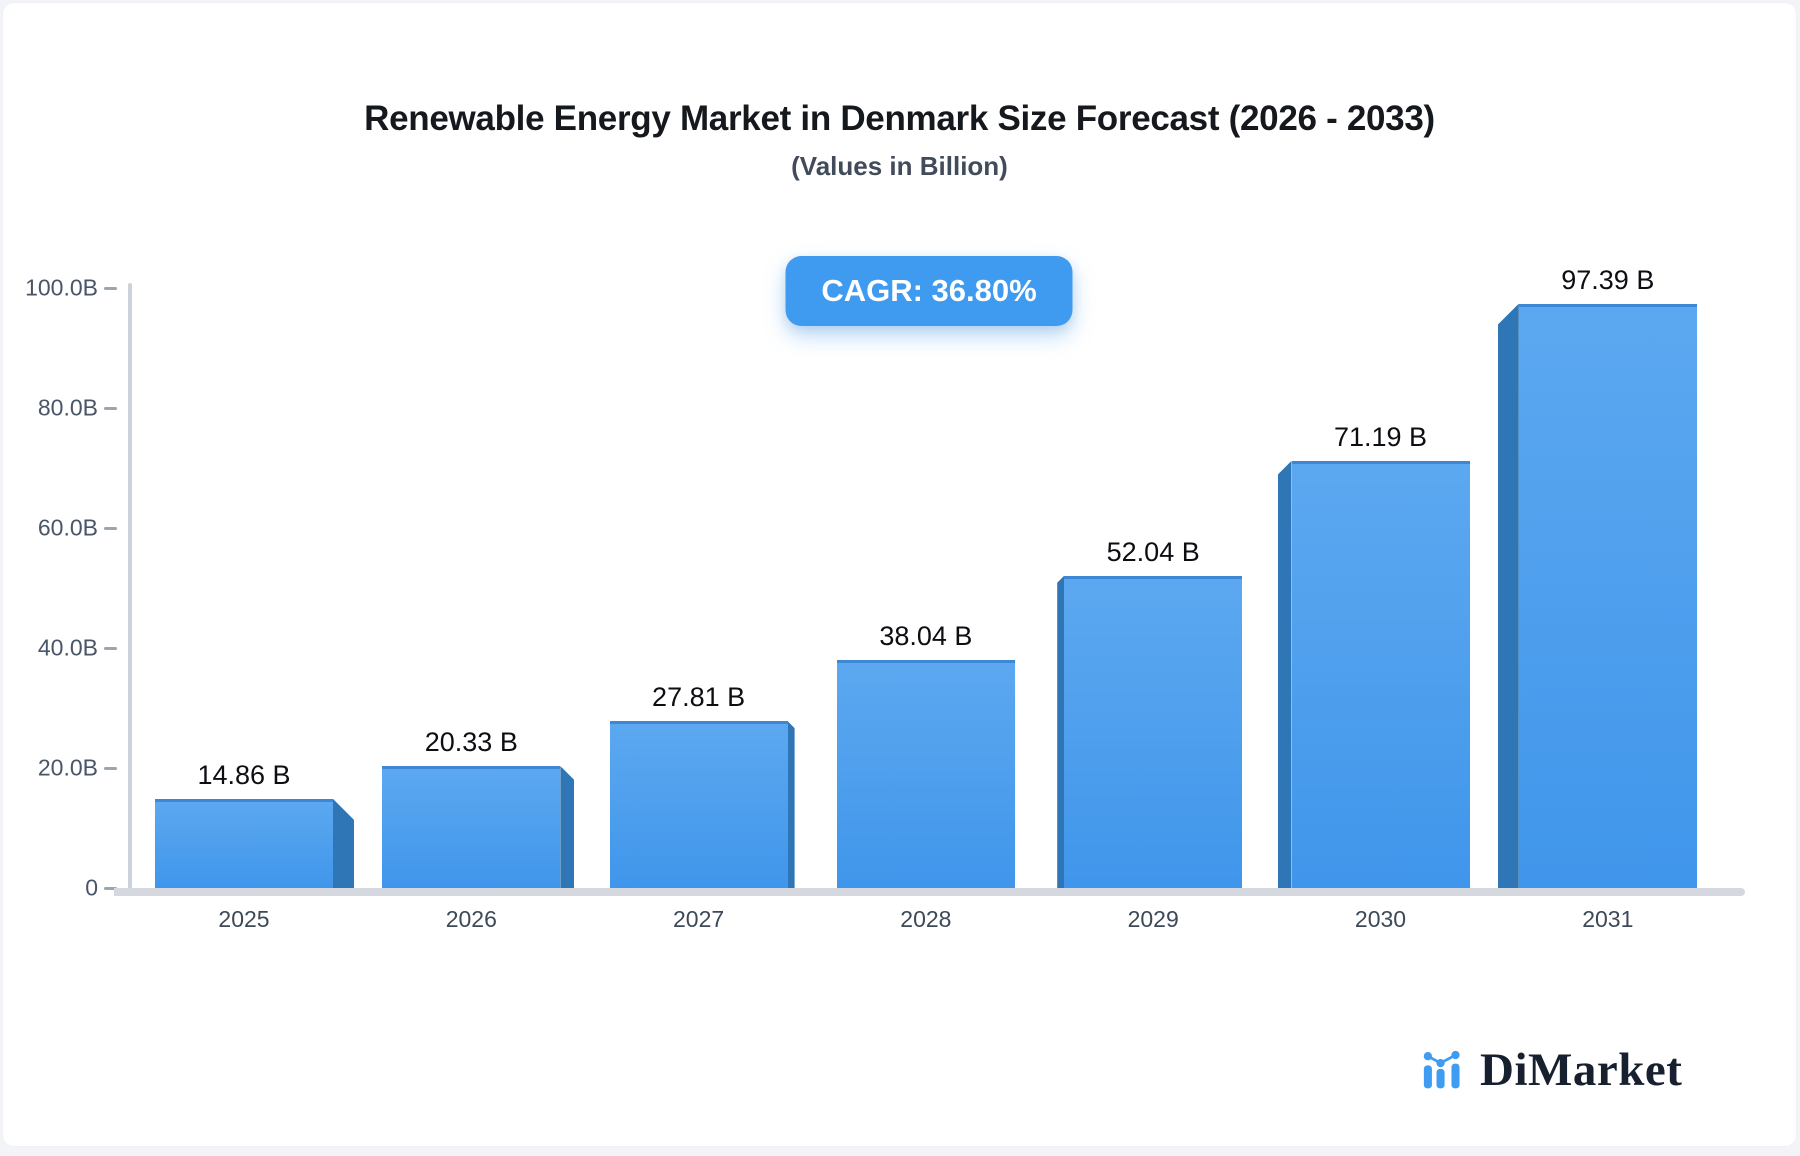 This screenshot has height=1156, width=1800. Describe the element at coordinates (1608, 919) in the screenshot. I see `x-axis-label-2031: 2031` at that location.